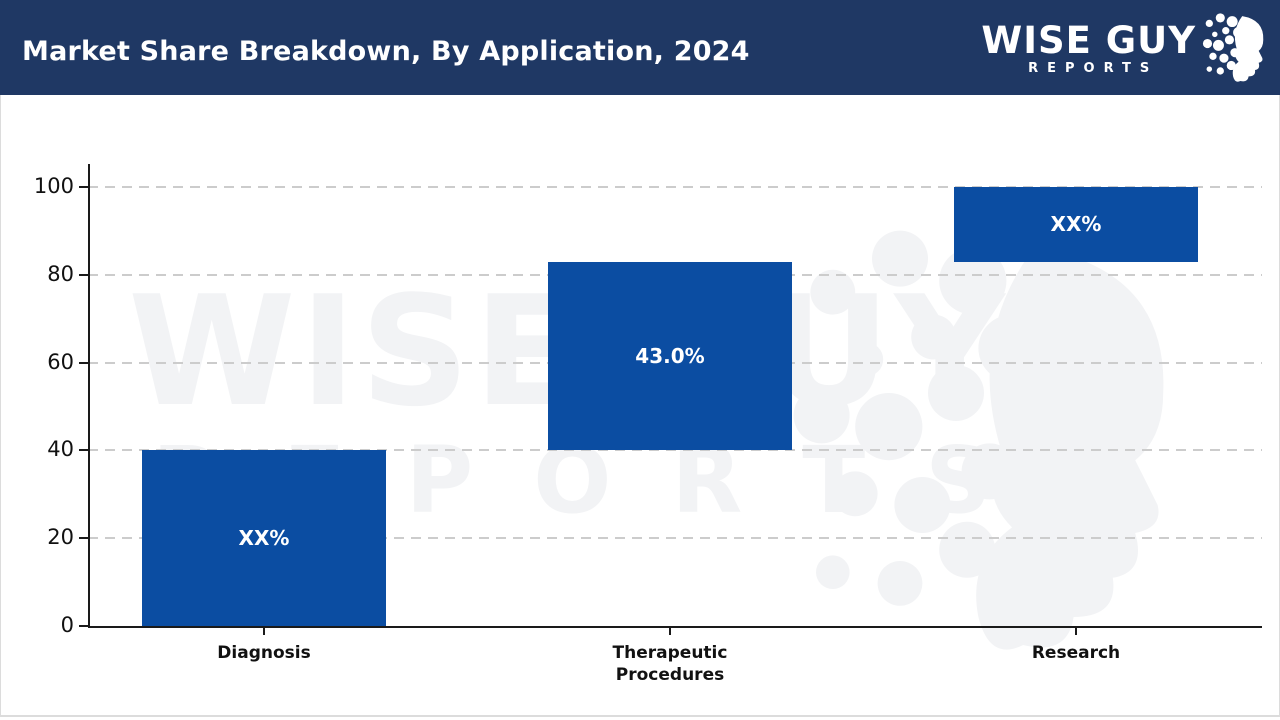 Image resolution: width=1280 pixels, height=720 pixels. What do you see at coordinates (1088, 40) in the screenshot?
I see `logo-wordmark: WISE GUY` at bounding box center [1088, 40].